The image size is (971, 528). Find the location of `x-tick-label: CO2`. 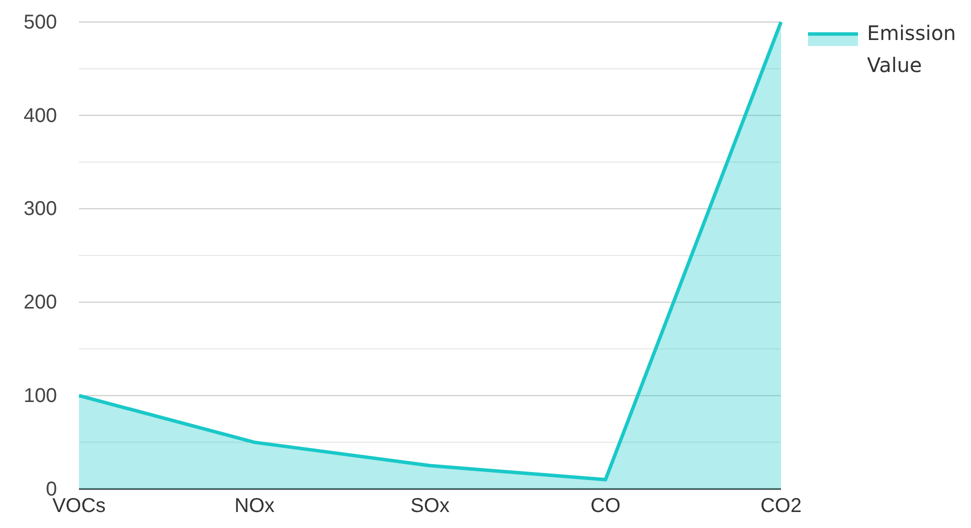

x-tick-label: CO2 is located at coordinates (781, 506).